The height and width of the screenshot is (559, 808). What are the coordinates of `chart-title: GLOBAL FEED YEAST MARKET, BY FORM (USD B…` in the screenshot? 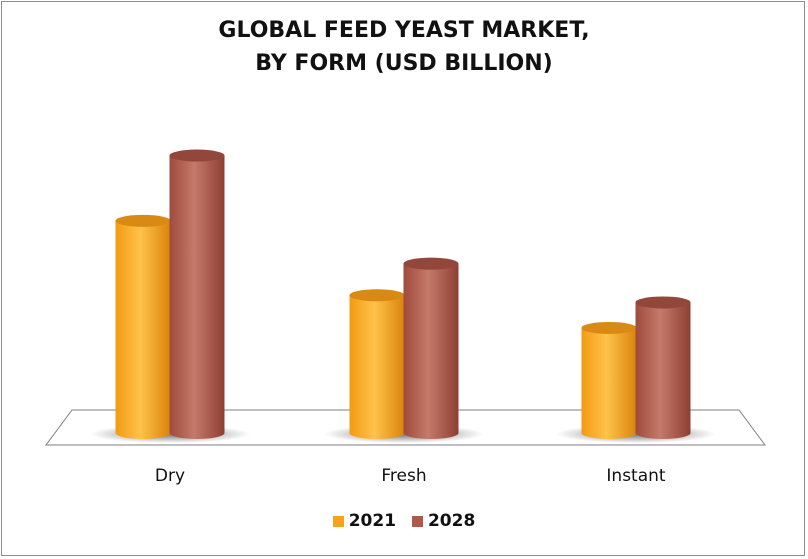 It's located at (404, 47).